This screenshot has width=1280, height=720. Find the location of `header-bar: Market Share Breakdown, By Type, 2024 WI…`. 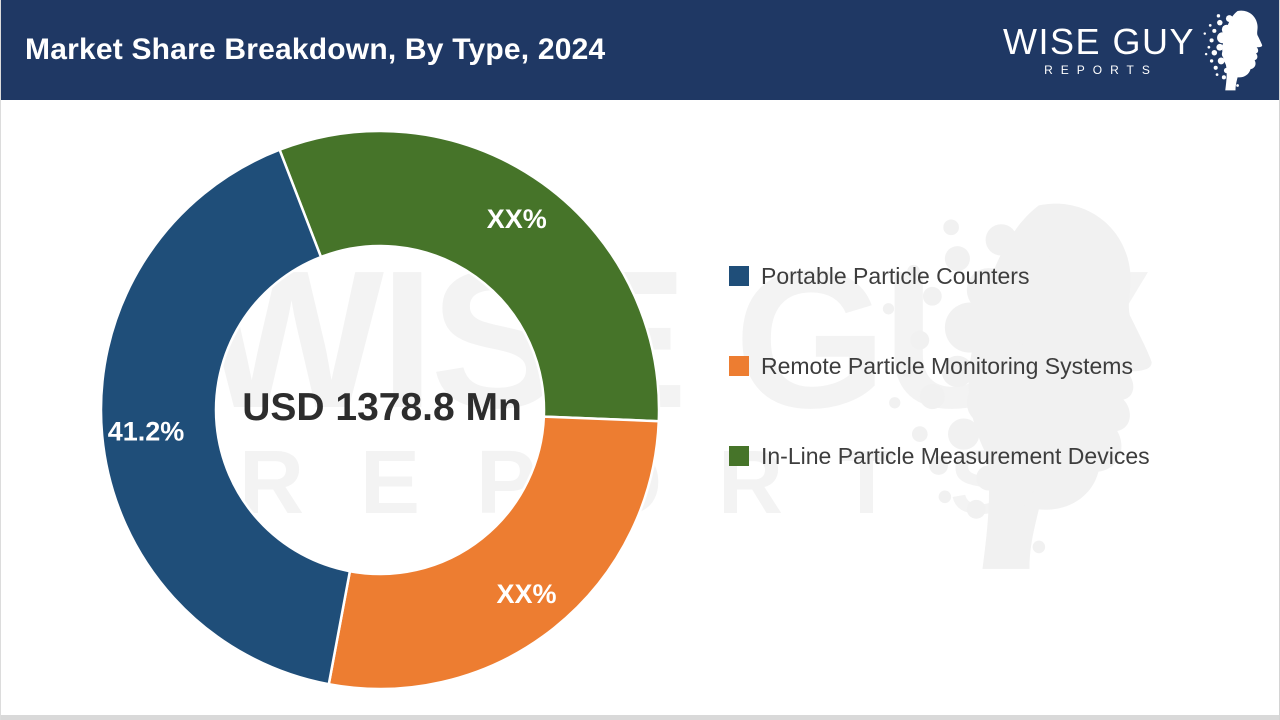

header-bar: Market Share Breakdown, By Type, 2024 WI… is located at coordinates (640, 50).